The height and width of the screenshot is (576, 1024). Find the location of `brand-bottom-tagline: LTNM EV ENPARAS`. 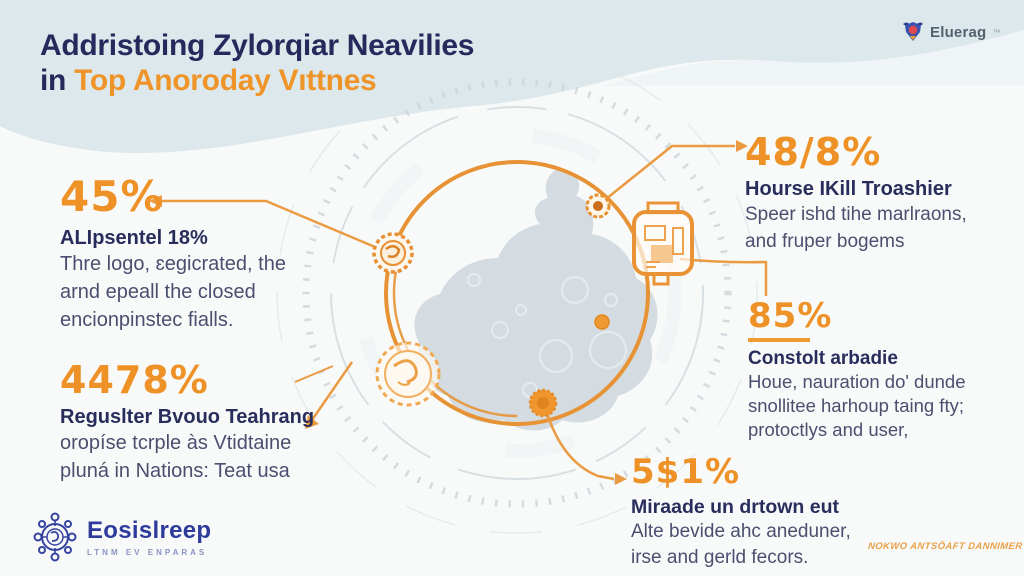

brand-bottom-tagline: LTNM EV ENPARAS is located at coordinates (147, 552).